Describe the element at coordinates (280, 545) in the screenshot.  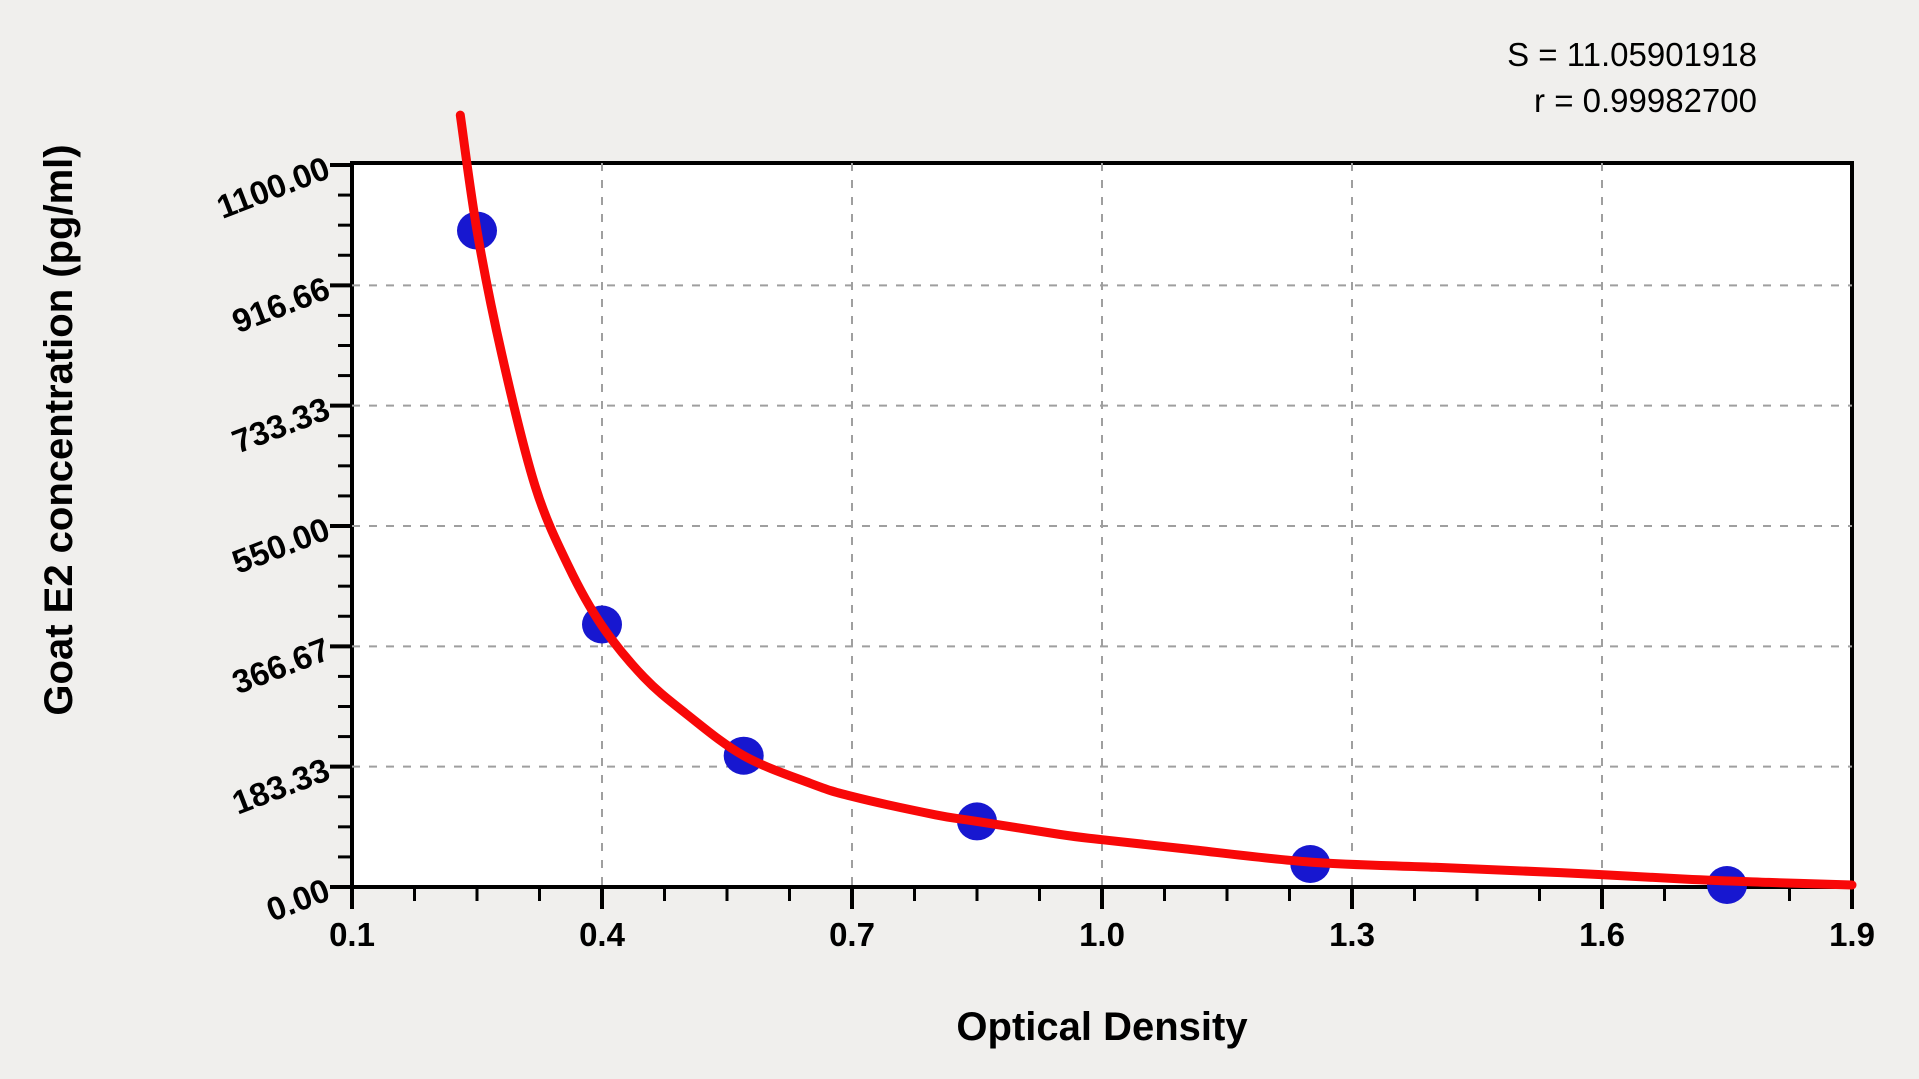
I see `y-tick-label: 550.00` at that location.